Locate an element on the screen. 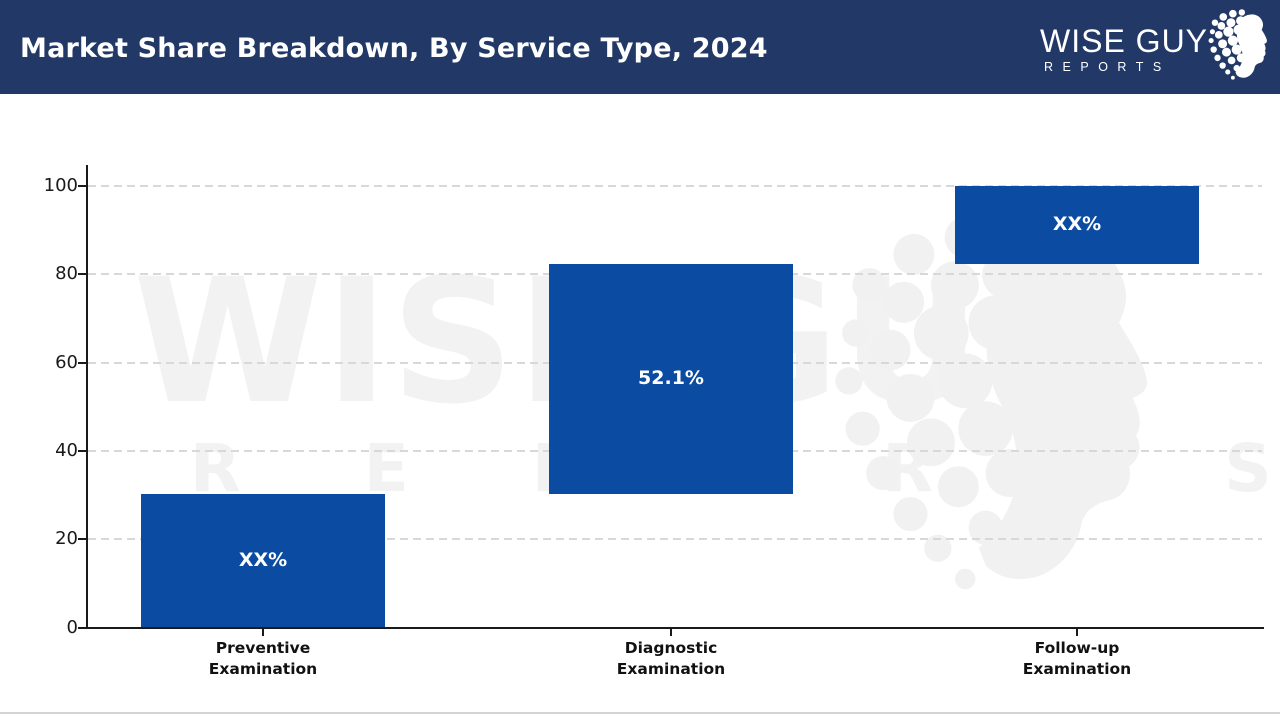  y-tick-label: 80 is located at coordinates (66, 274).